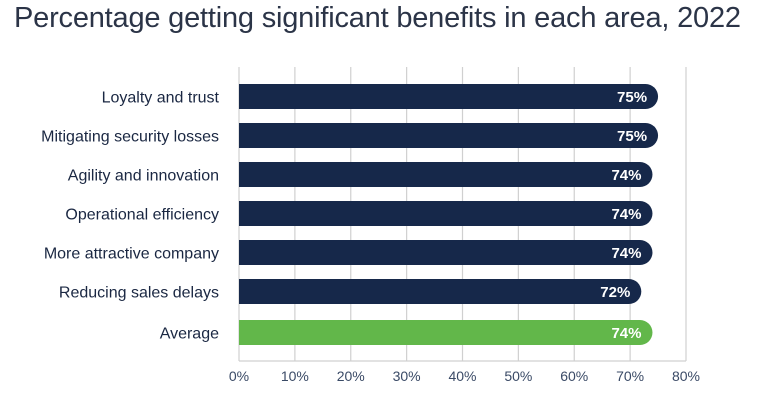 The height and width of the screenshot is (417, 770). I want to click on category-label: More attractive company, so click(131, 254).